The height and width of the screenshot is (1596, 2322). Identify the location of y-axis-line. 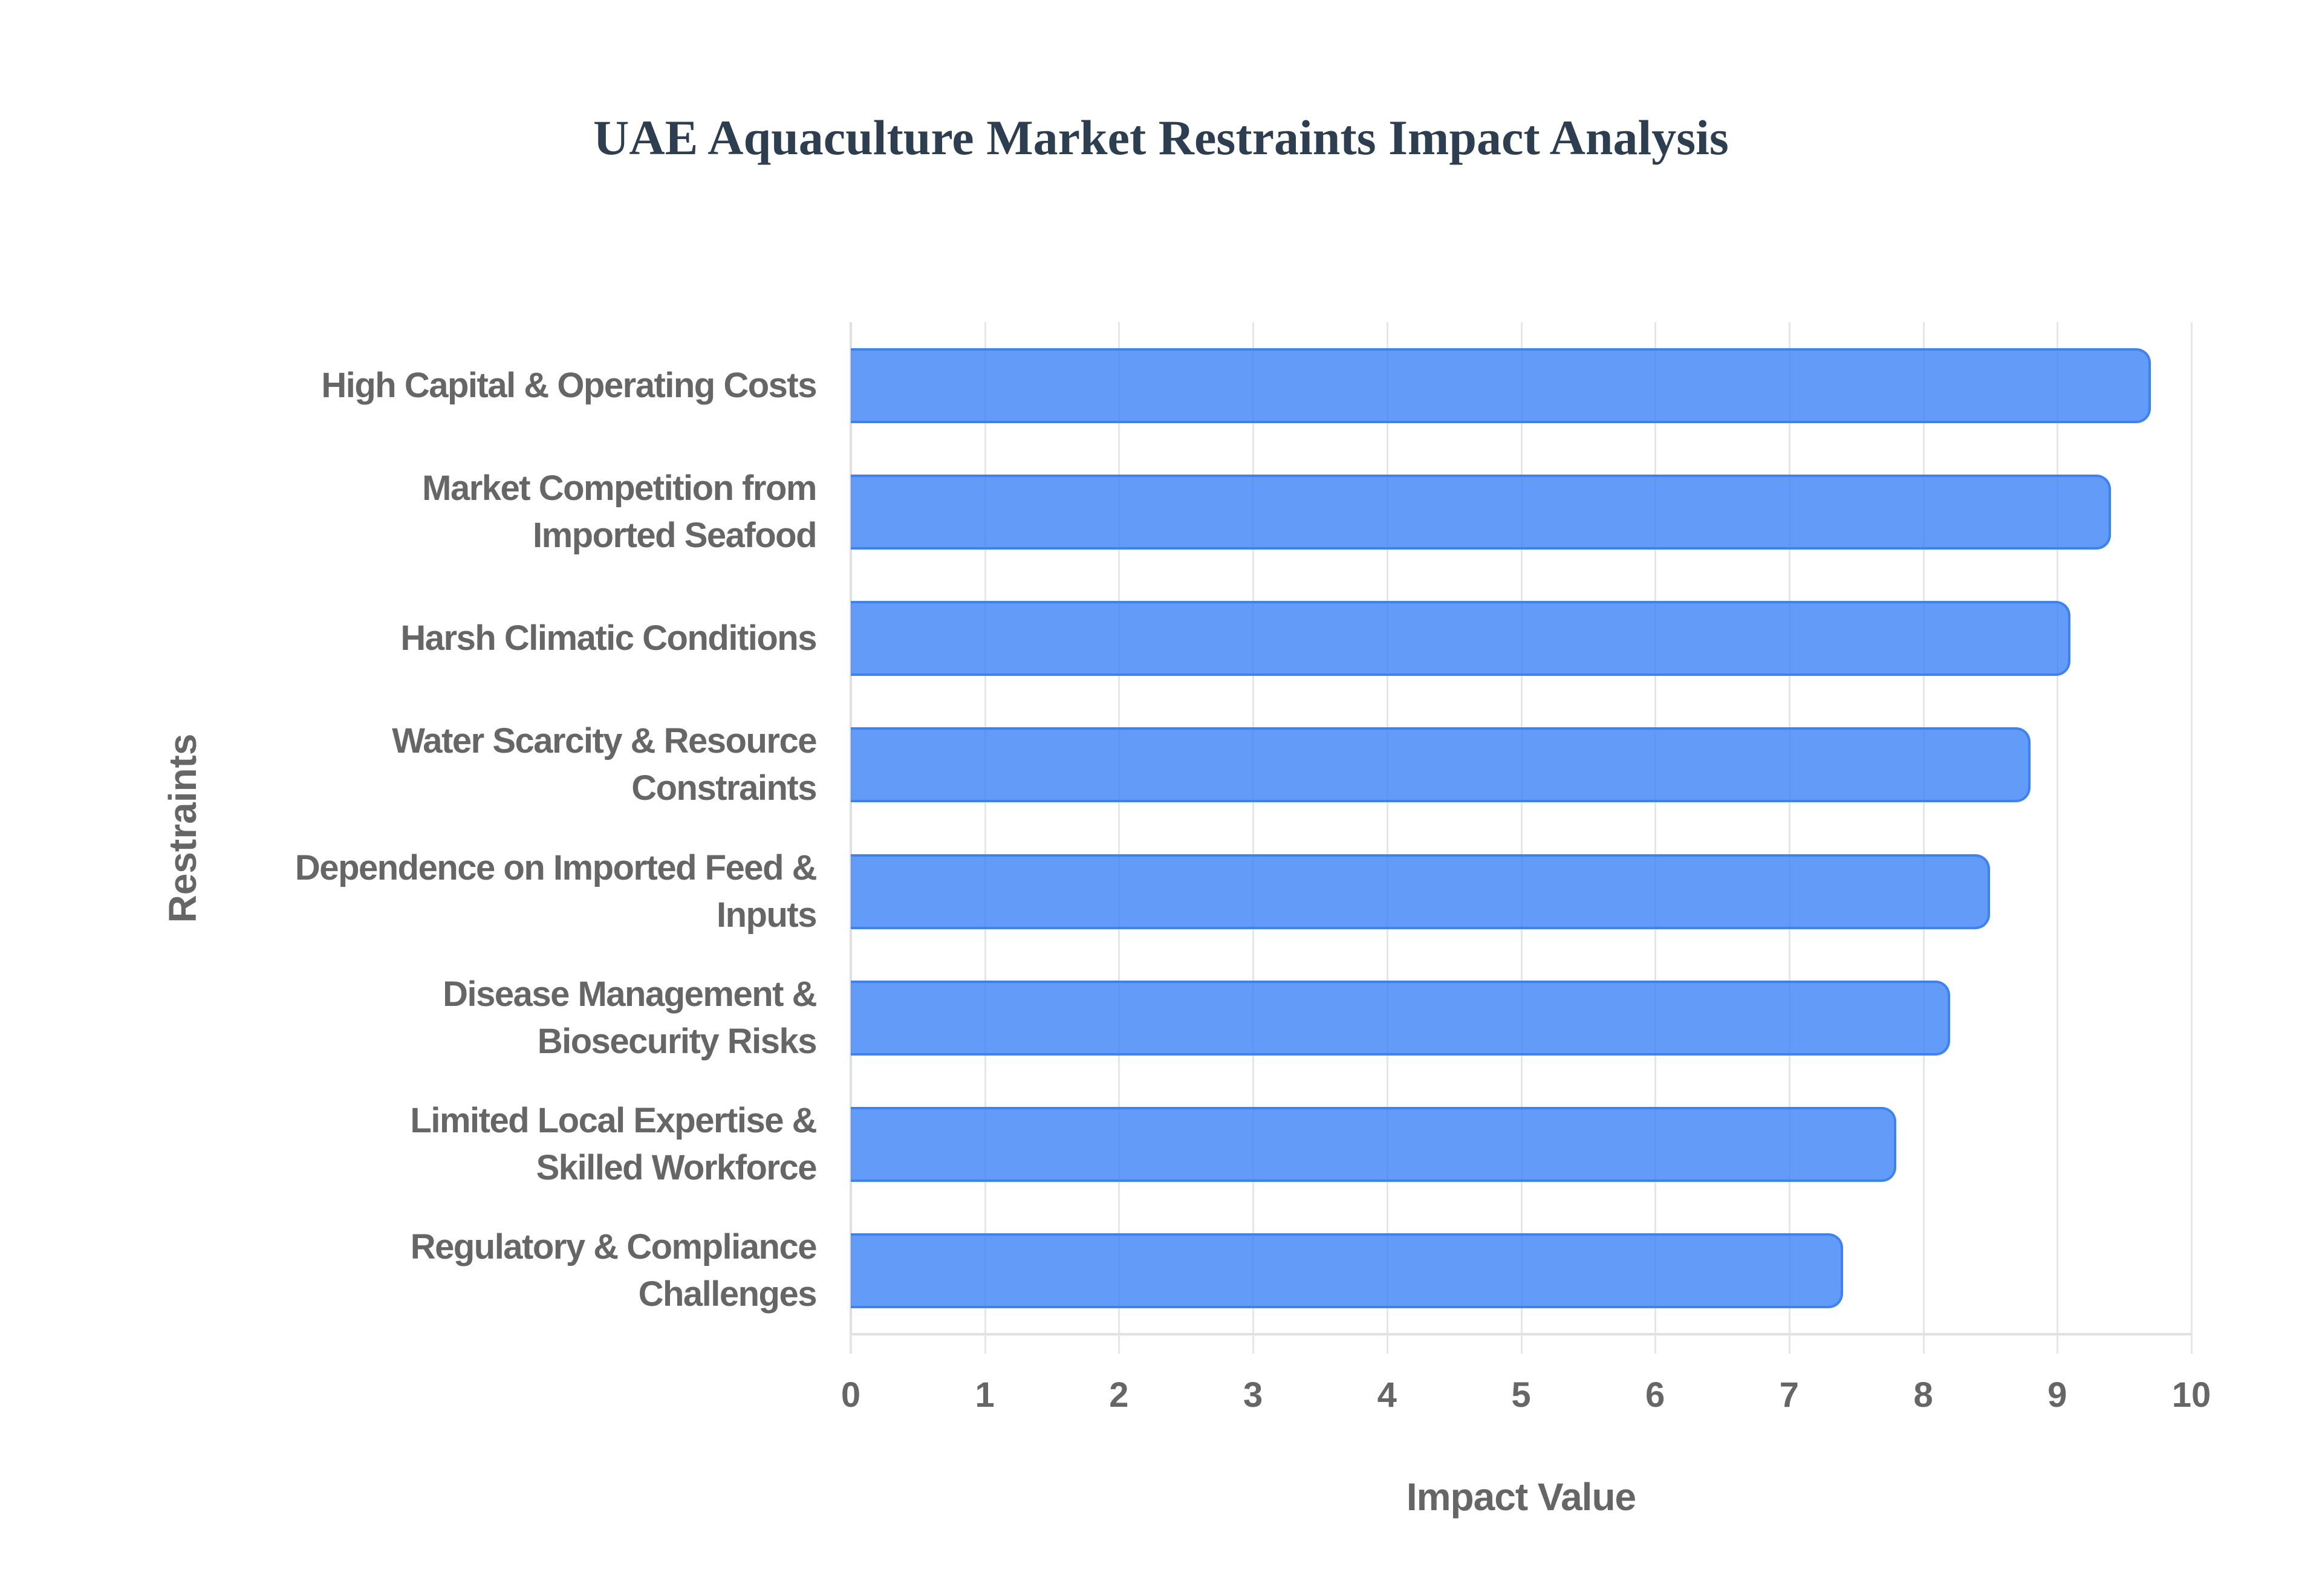
(851, 838).